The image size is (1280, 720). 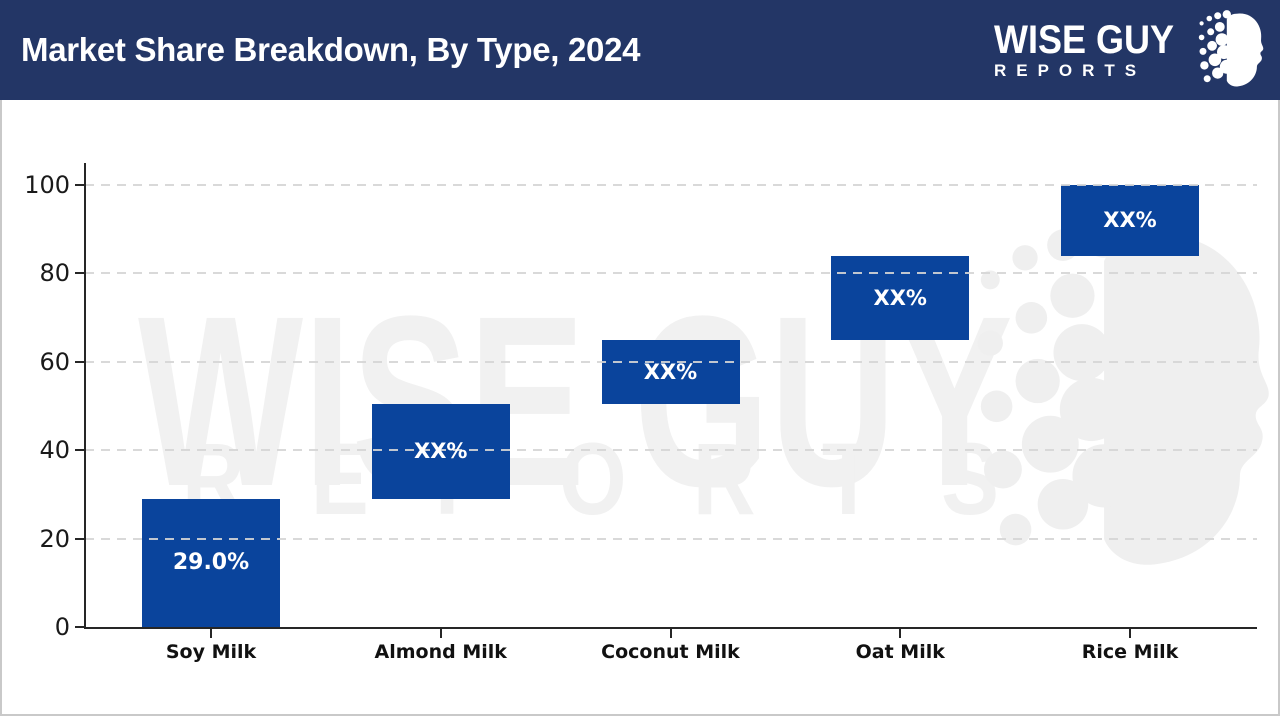 I want to click on chart-title: Market Share Breakdown, By Type, 2024, so click(x=331, y=49).